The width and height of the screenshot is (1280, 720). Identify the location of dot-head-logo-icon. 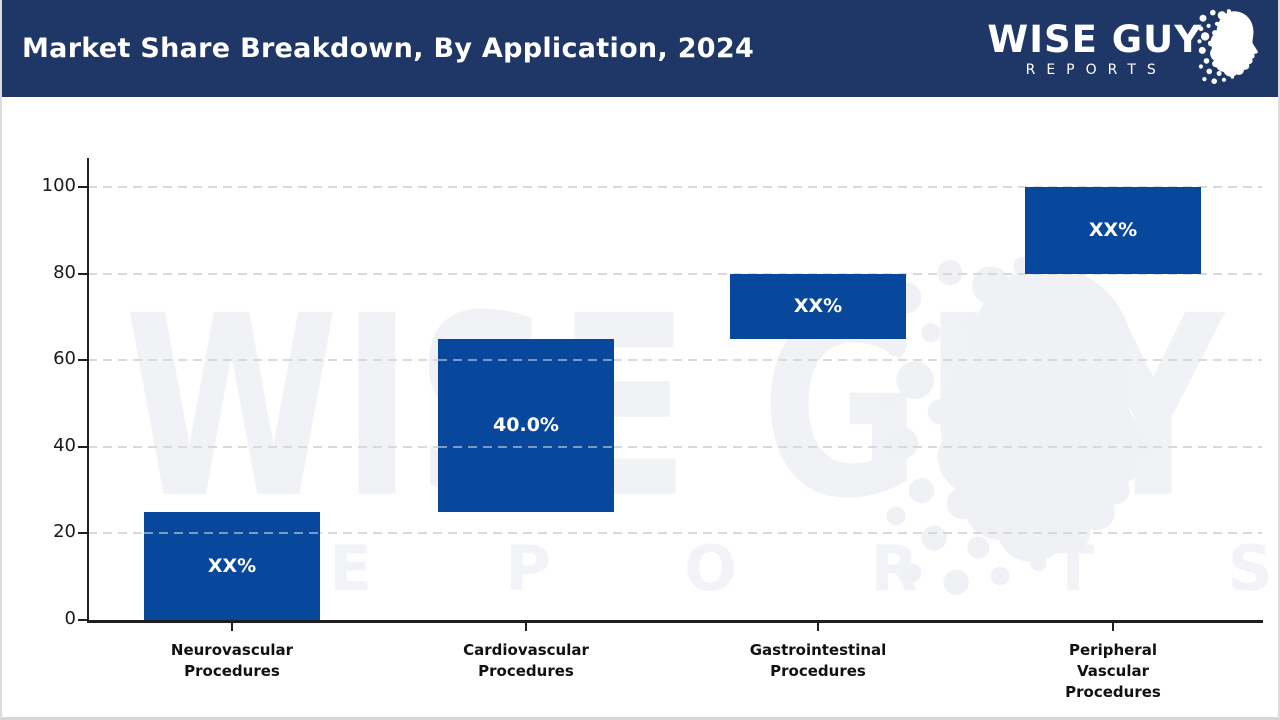
(1231, 49).